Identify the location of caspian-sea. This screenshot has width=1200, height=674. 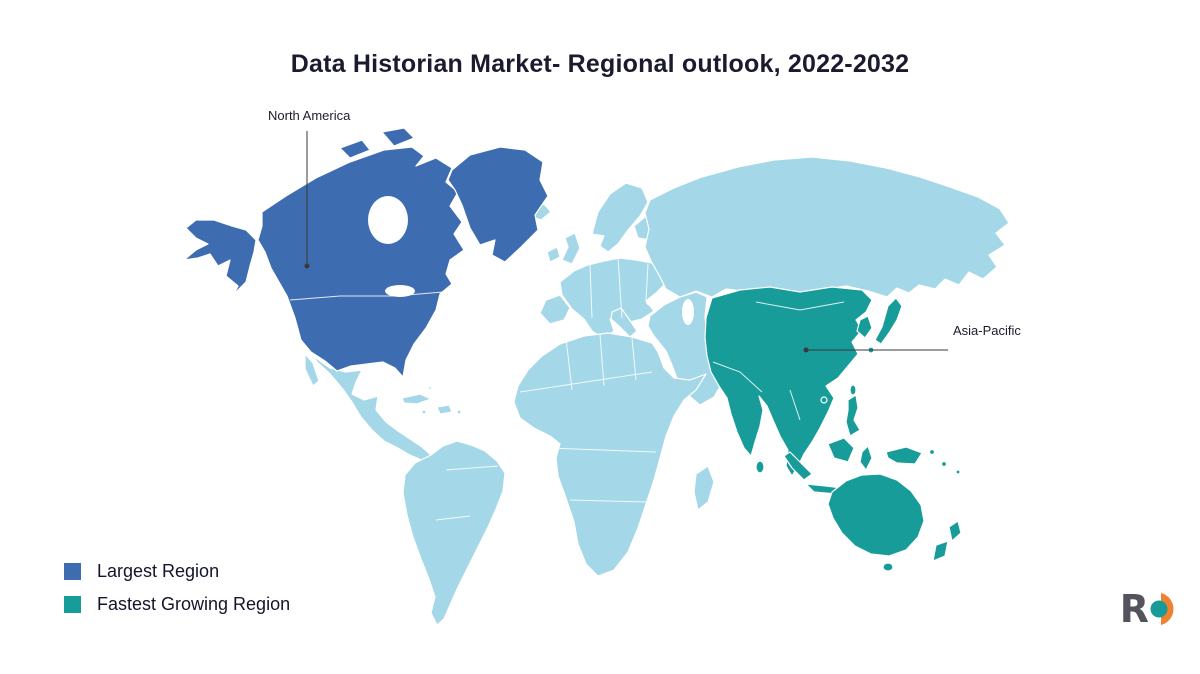
(688, 312).